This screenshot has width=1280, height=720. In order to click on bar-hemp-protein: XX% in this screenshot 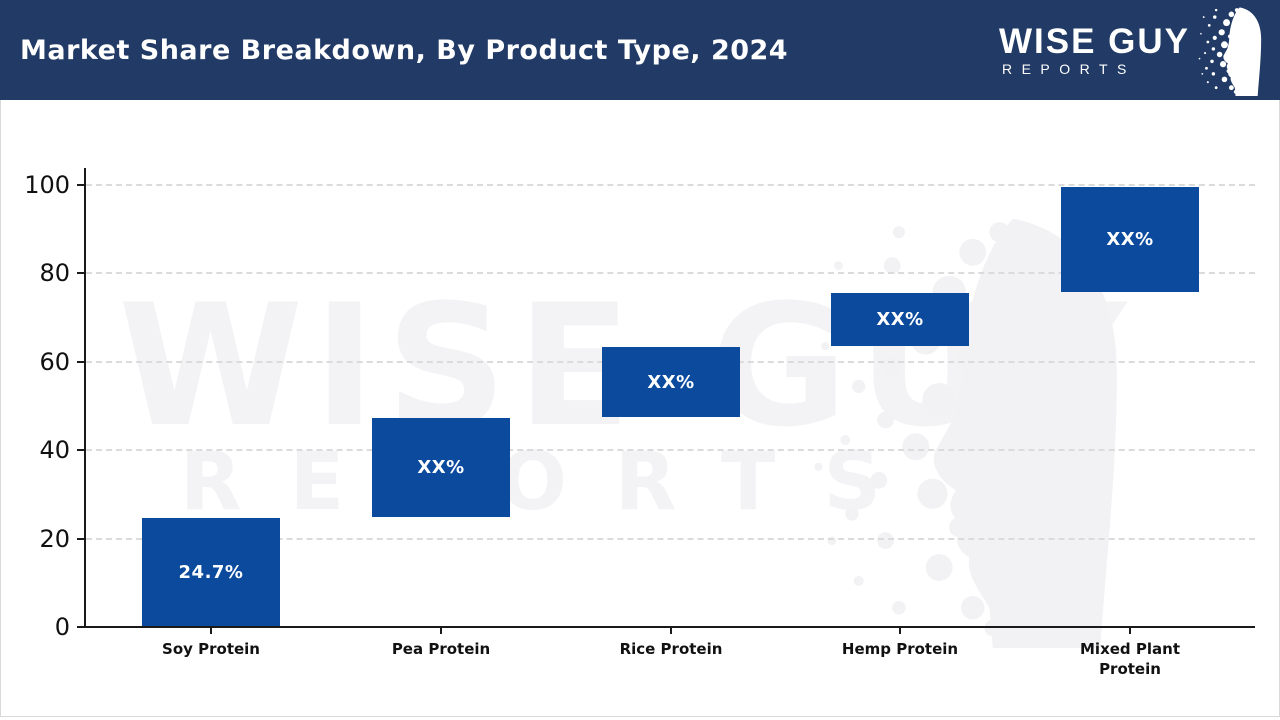, I will do `click(900, 319)`.